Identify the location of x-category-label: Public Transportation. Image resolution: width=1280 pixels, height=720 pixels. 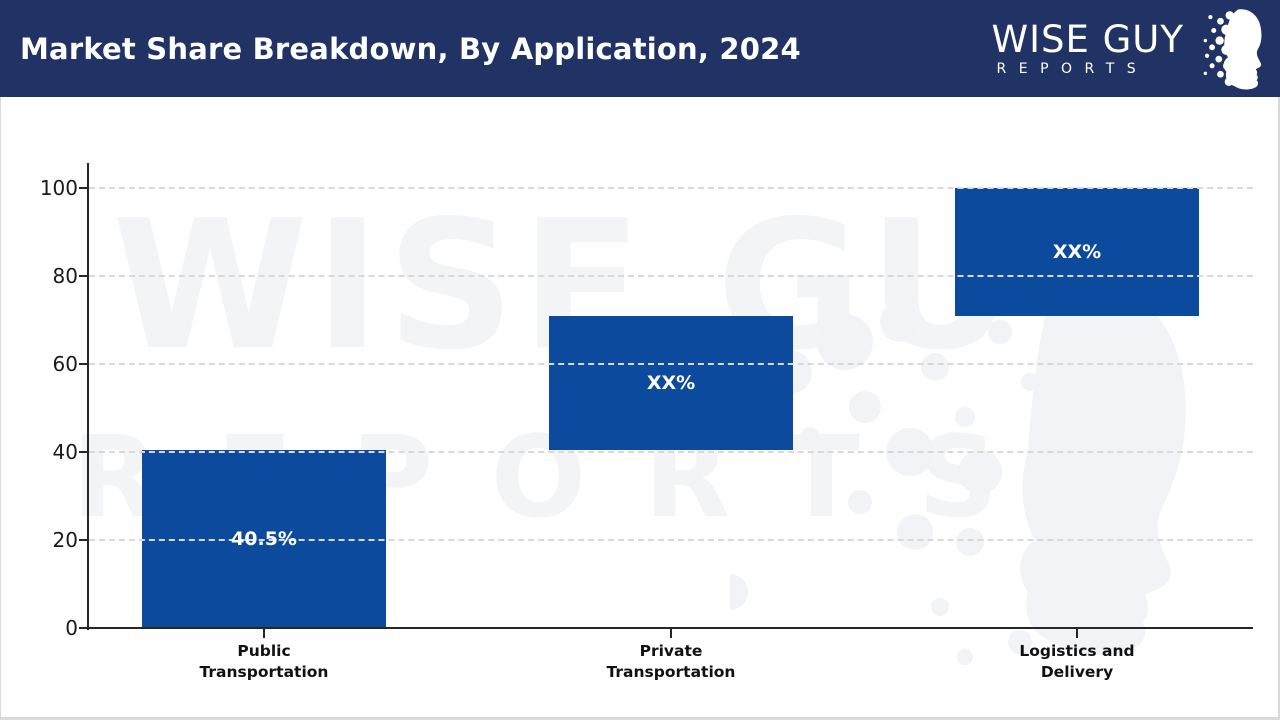
(264, 662).